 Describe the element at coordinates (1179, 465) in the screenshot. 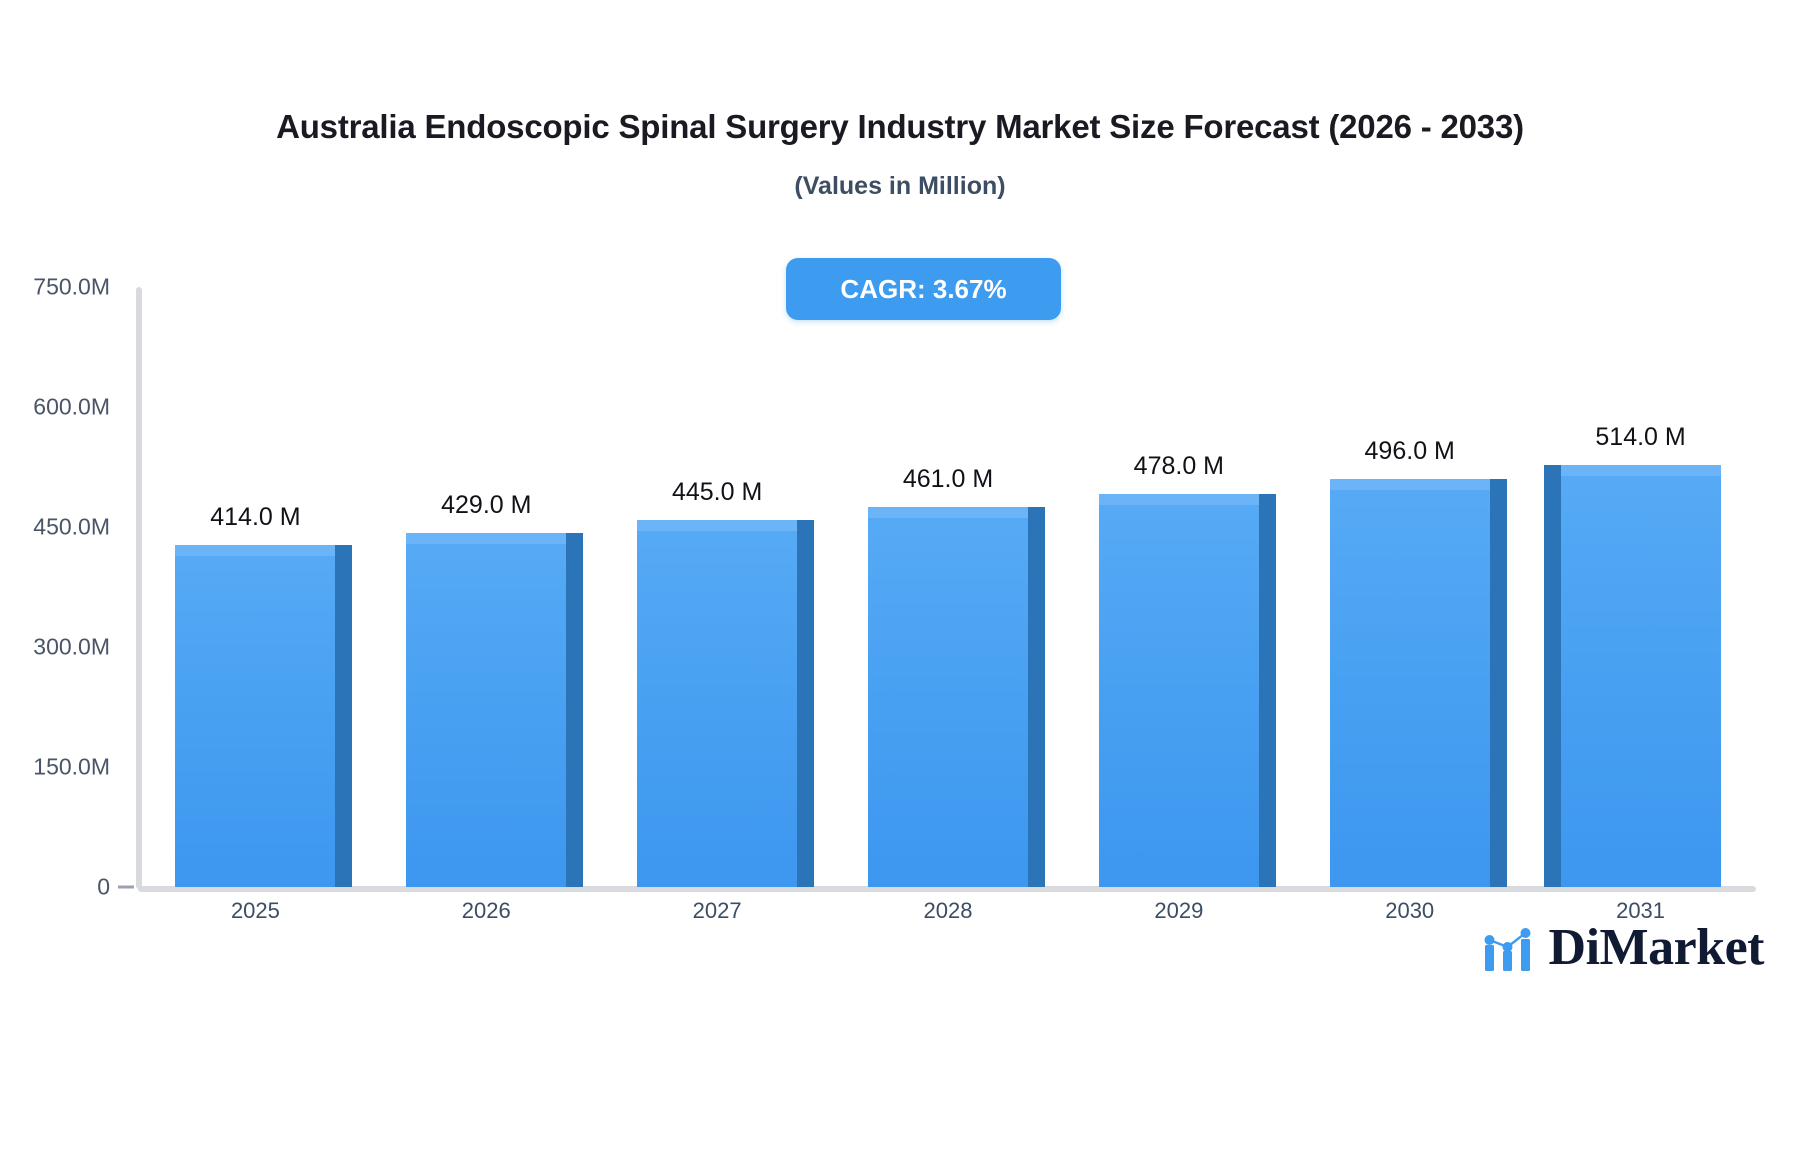

I see `bar-value-label: 478.0 M` at that location.